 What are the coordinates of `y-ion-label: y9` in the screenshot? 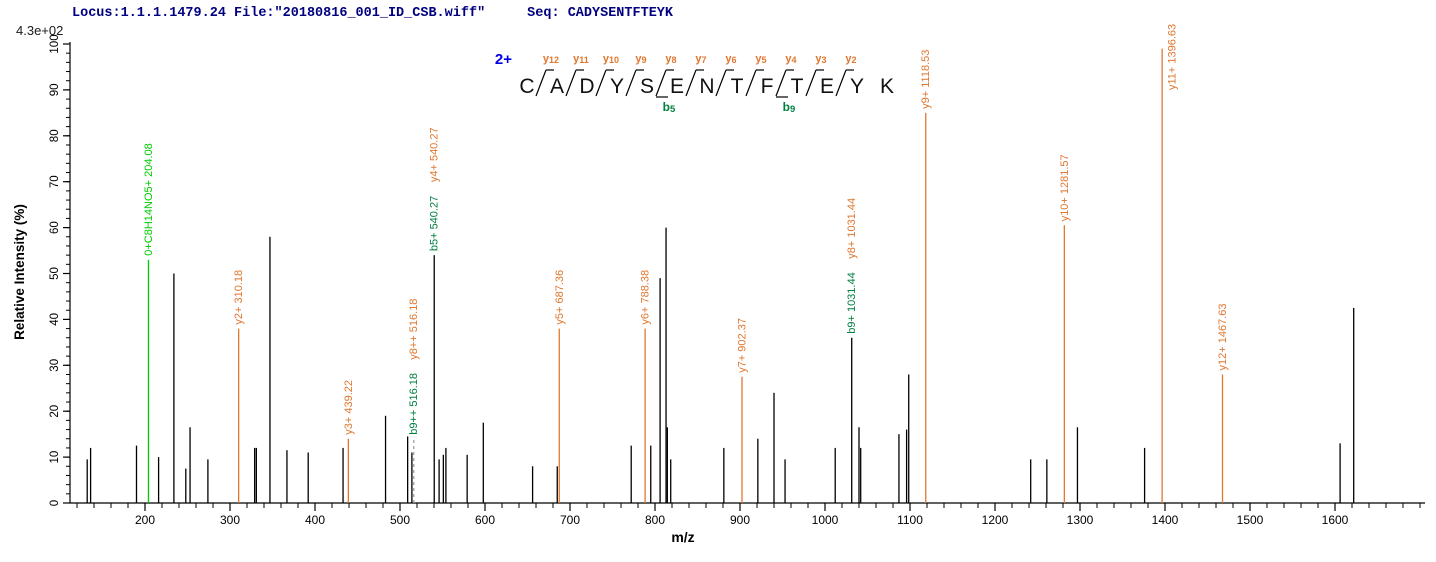 It's located at (640, 59).